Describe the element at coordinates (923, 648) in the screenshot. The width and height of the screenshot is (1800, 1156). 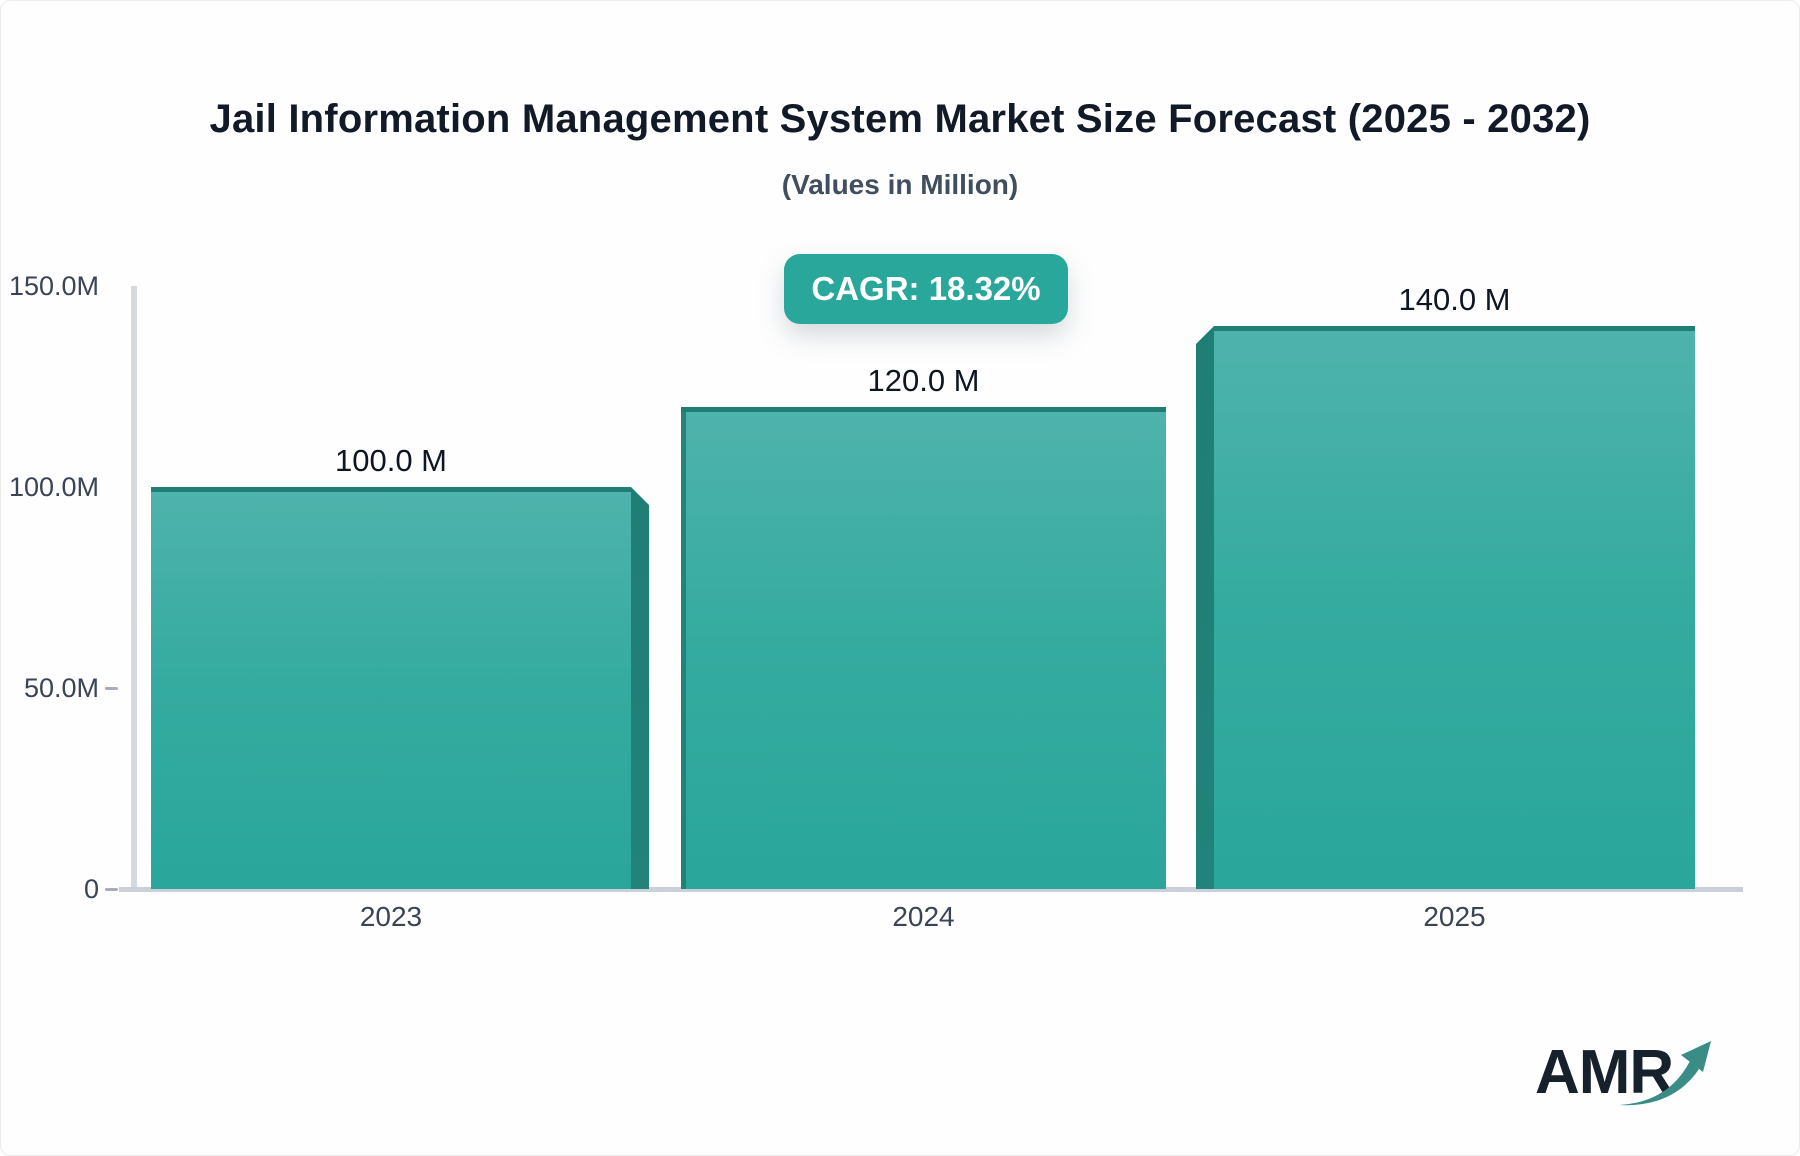
I see `bar-2024` at that location.